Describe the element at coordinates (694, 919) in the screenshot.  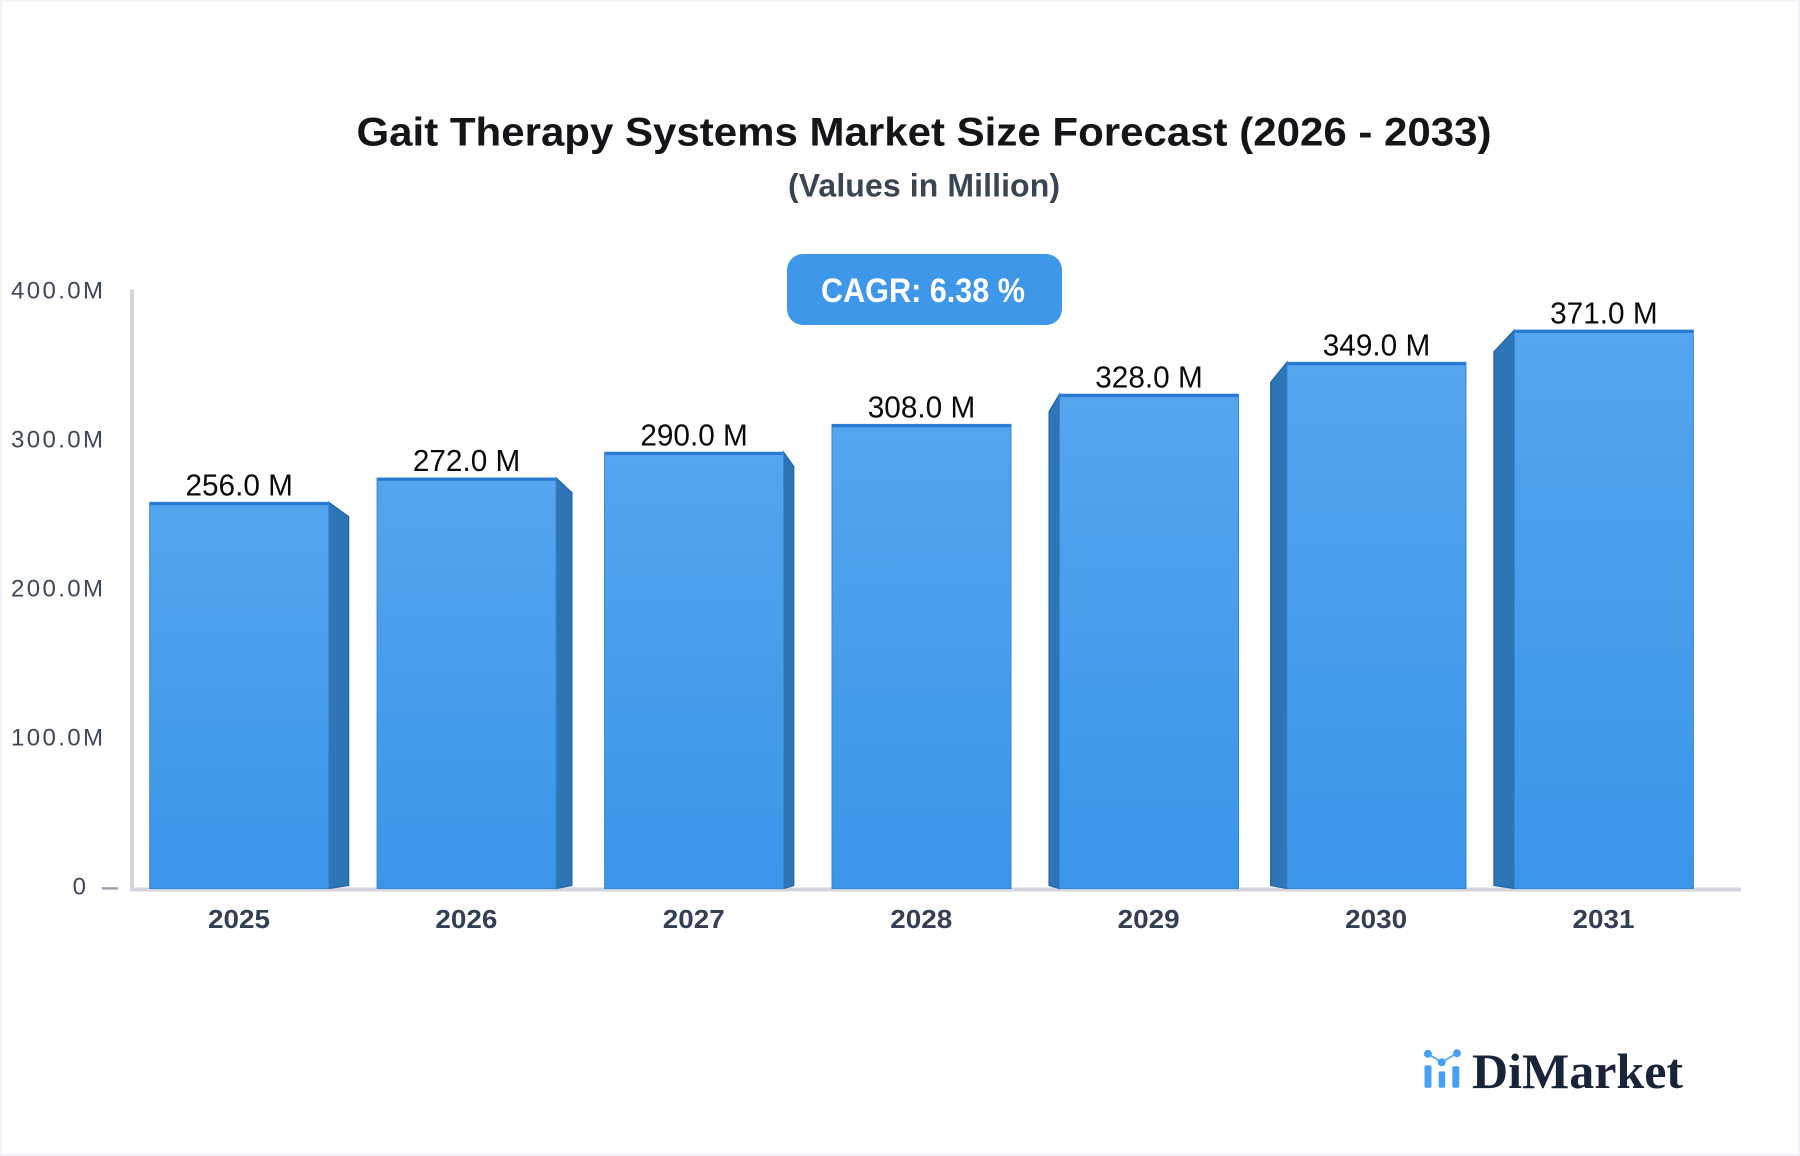
I see `svg-text: 2027` at that location.